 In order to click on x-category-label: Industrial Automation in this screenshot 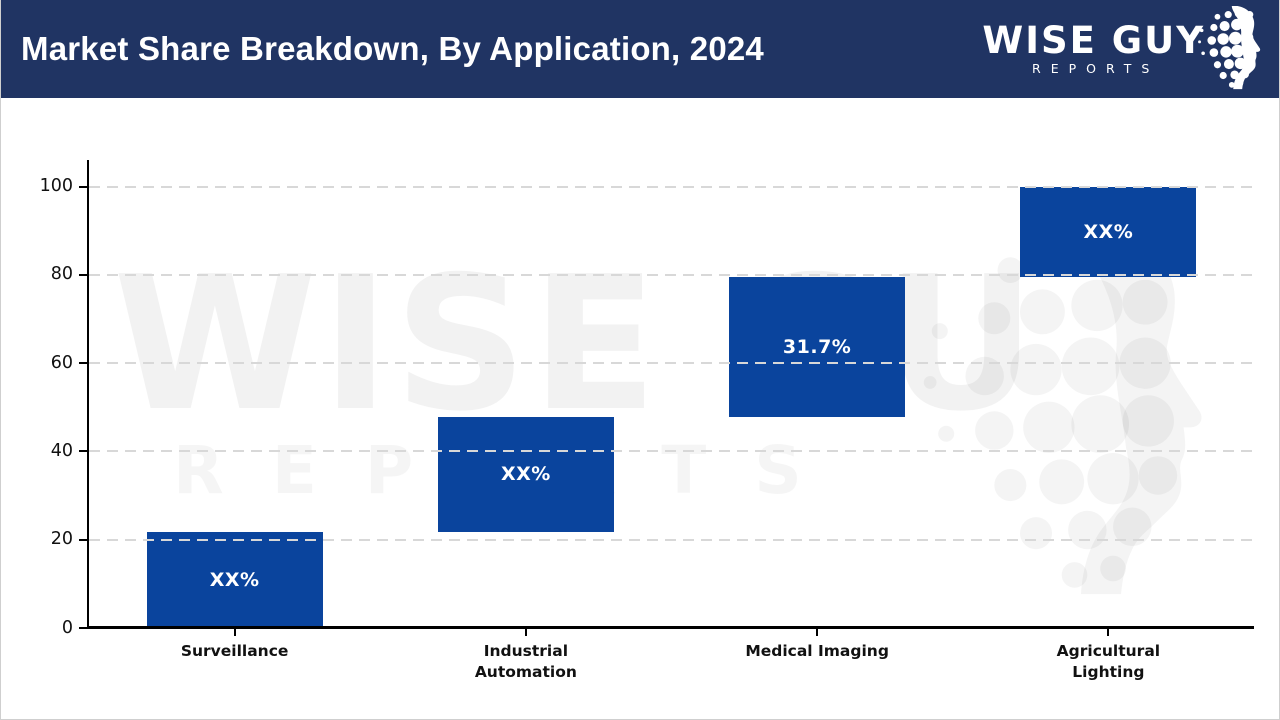, I will do `click(525, 661)`.